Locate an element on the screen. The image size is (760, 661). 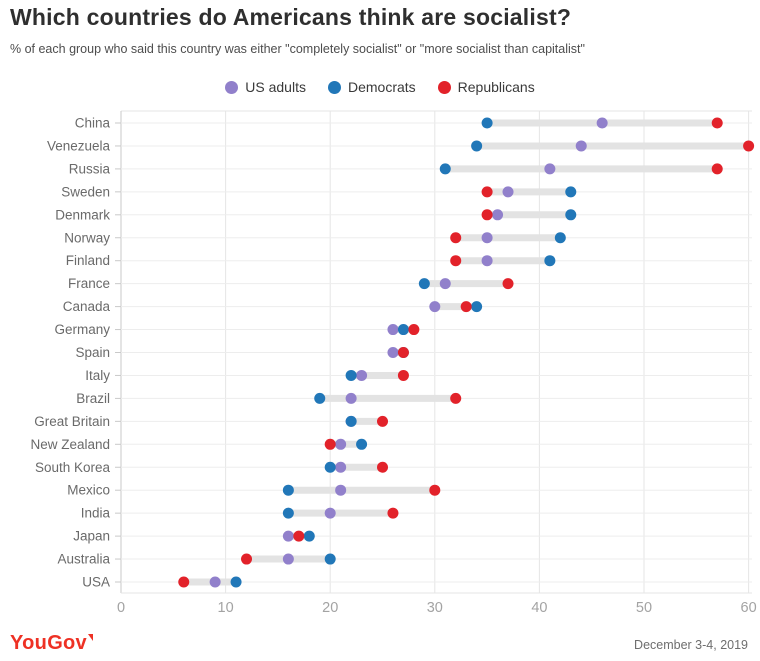
x-tick-label: 10 is located at coordinates (226, 608).